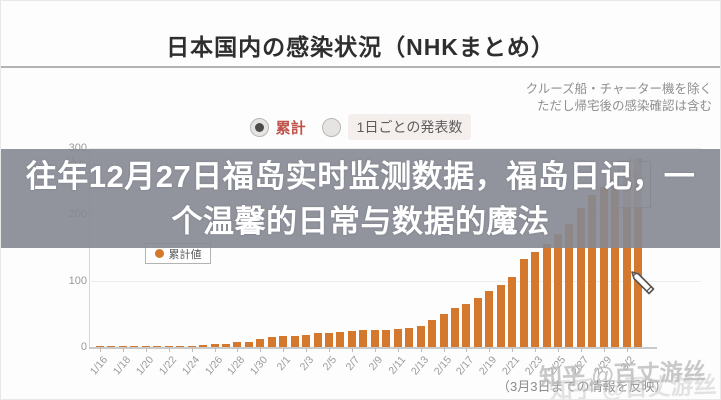  Describe the element at coordinates (397, 365) in the screenshot. I see `x-tick-label: 2/11` at that location.